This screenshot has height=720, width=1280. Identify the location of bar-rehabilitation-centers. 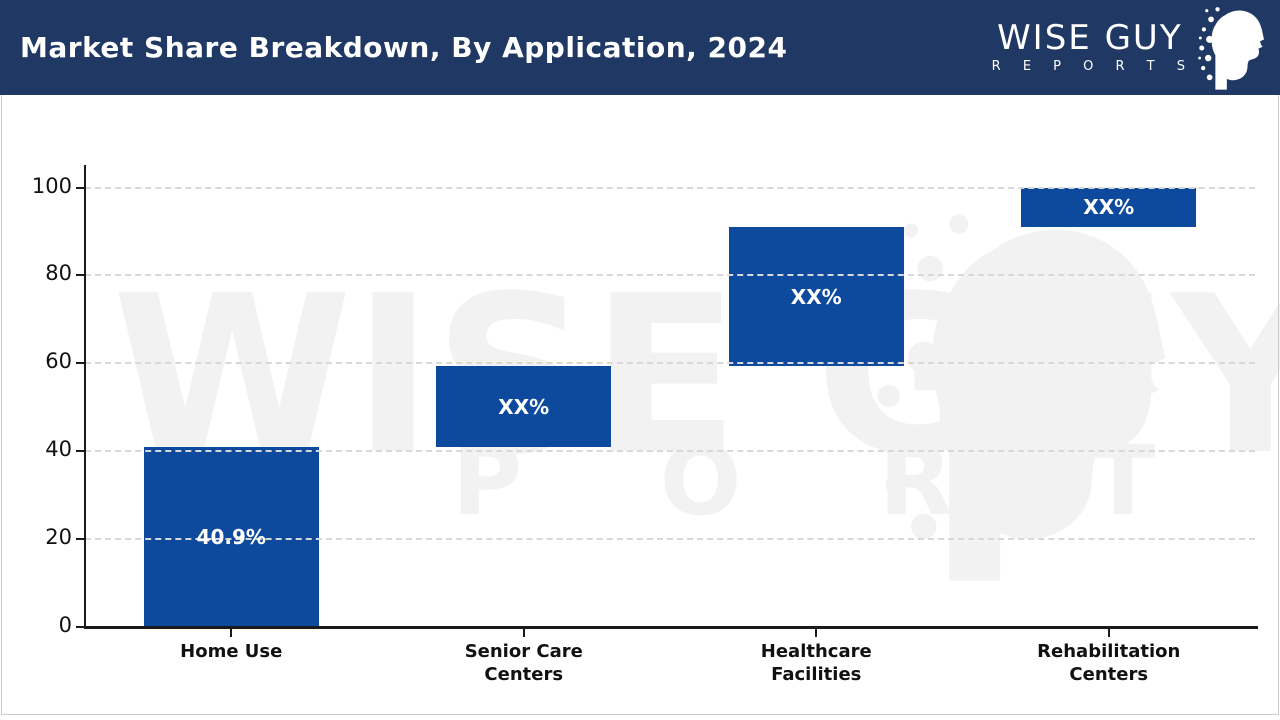
(1109, 207).